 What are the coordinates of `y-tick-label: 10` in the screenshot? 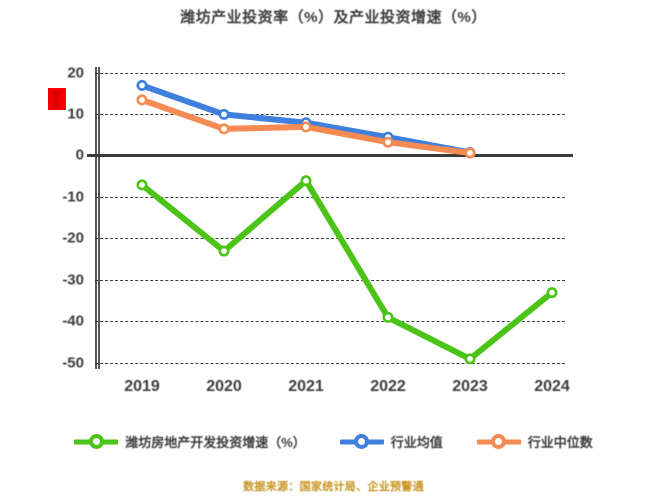 It's located at (75, 114).